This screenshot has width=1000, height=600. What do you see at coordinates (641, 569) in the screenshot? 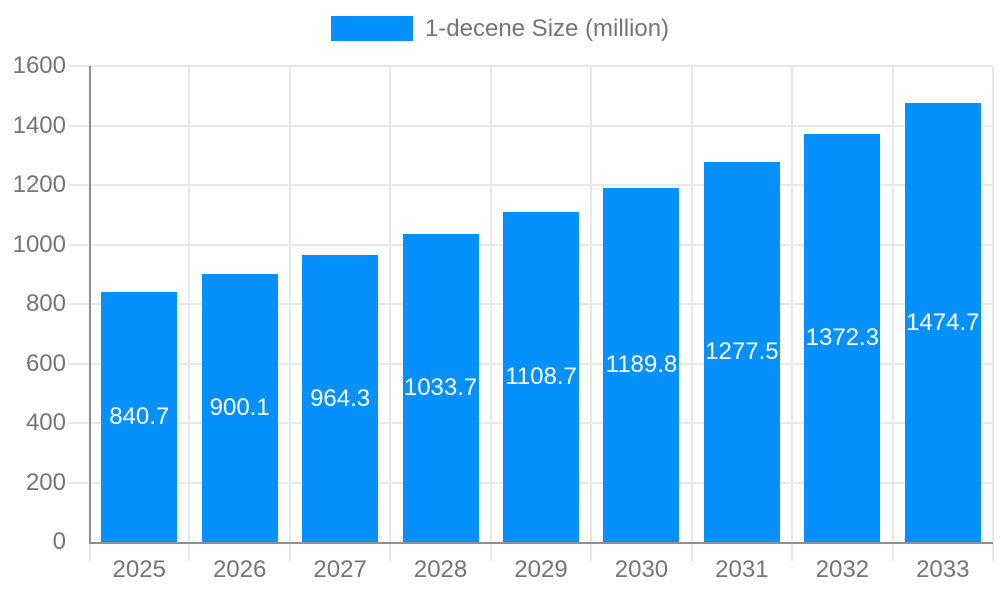
I see `x-axis-tick-label: 2030` at bounding box center [641, 569].